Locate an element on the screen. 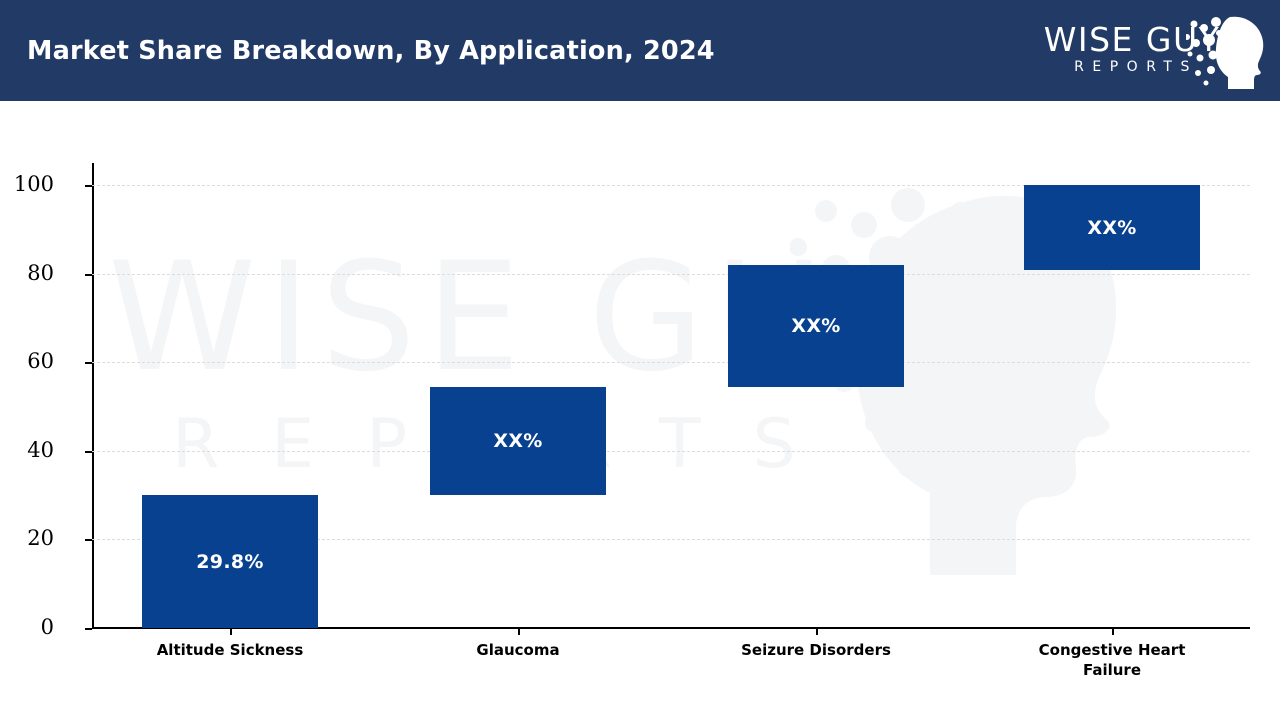 This screenshot has height=720, width=1280. x-tick-label-glaucoma: Glaucoma is located at coordinates (518, 650).